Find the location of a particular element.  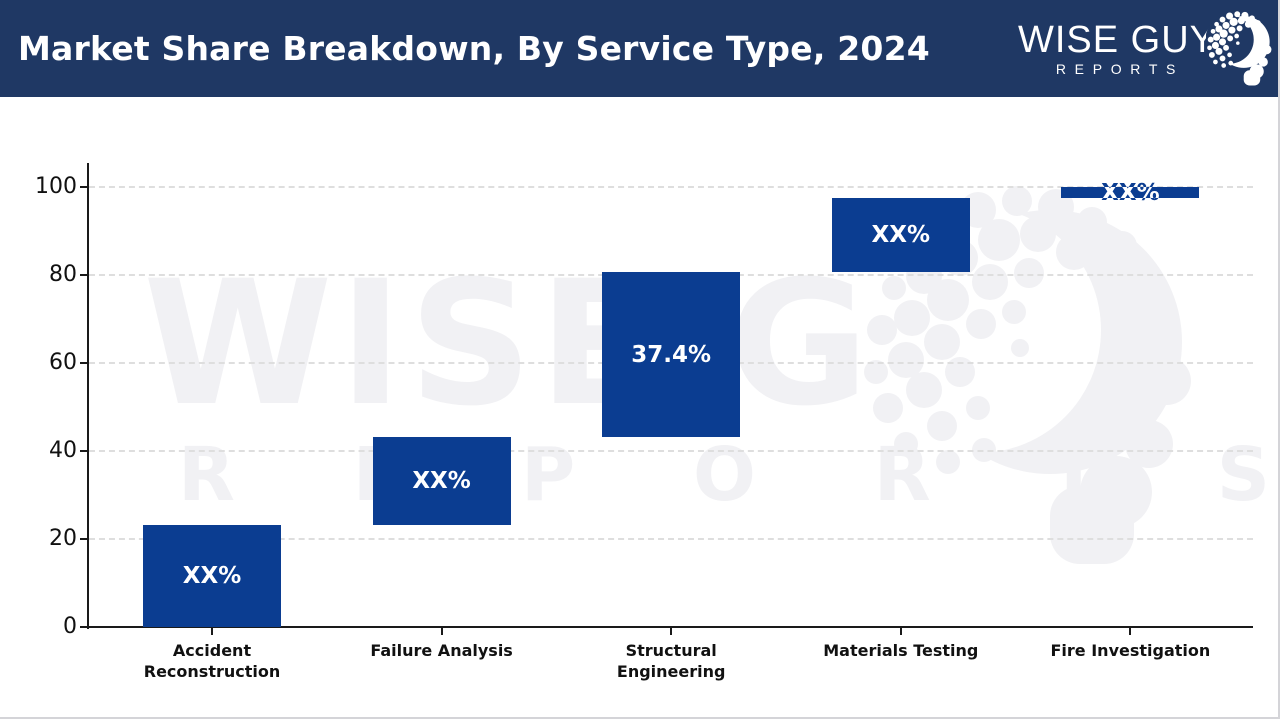

x-tick-structural-engineering is located at coordinates (671, 631).